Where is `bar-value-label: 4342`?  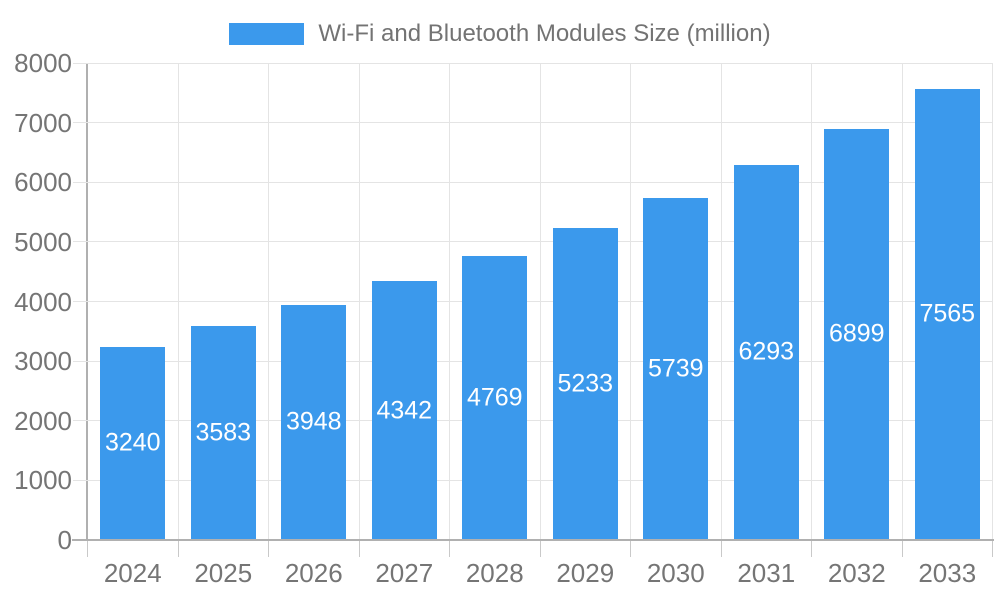 bar-value-label: 4342 is located at coordinates (404, 410).